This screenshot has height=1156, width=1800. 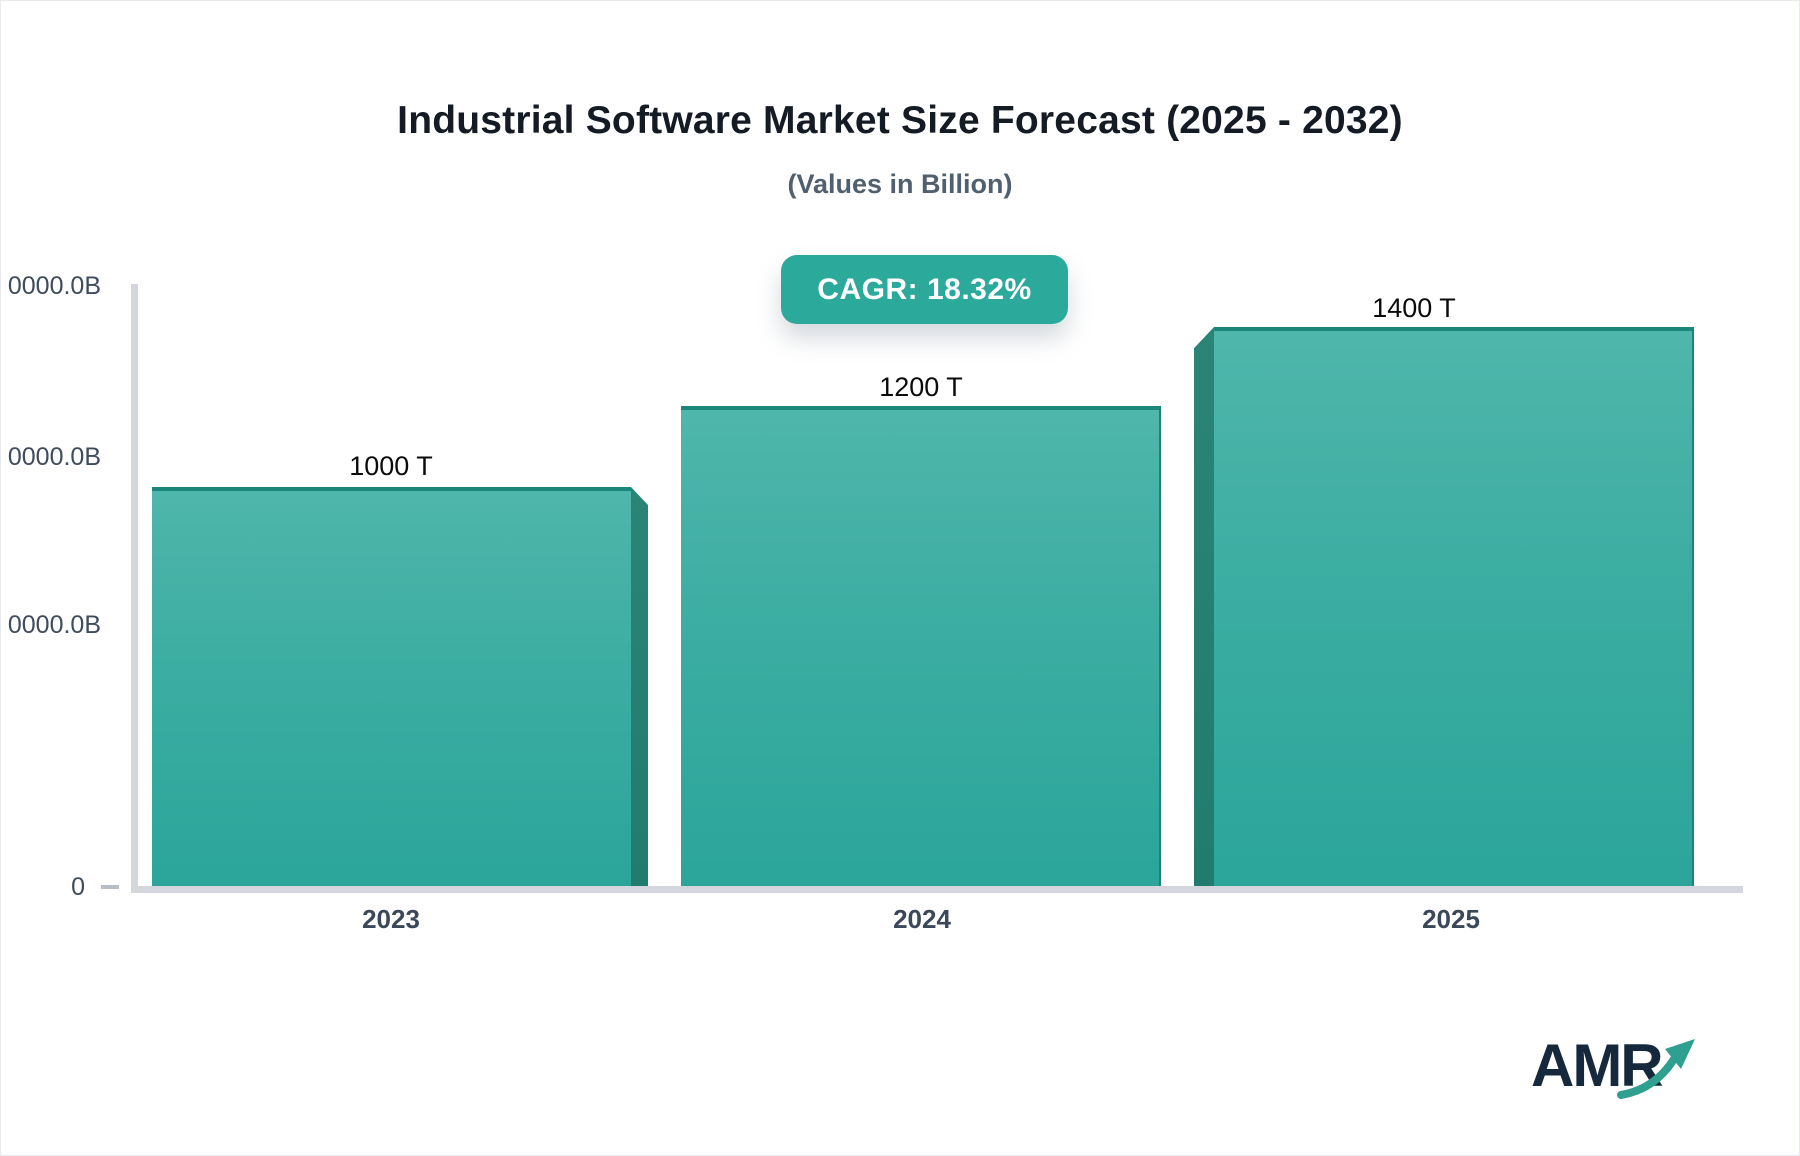 What do you see at coordinates (922, 919) in the screenshot?
I see `x-tick-label-2024: 2024` at bounding box center [922, 919].